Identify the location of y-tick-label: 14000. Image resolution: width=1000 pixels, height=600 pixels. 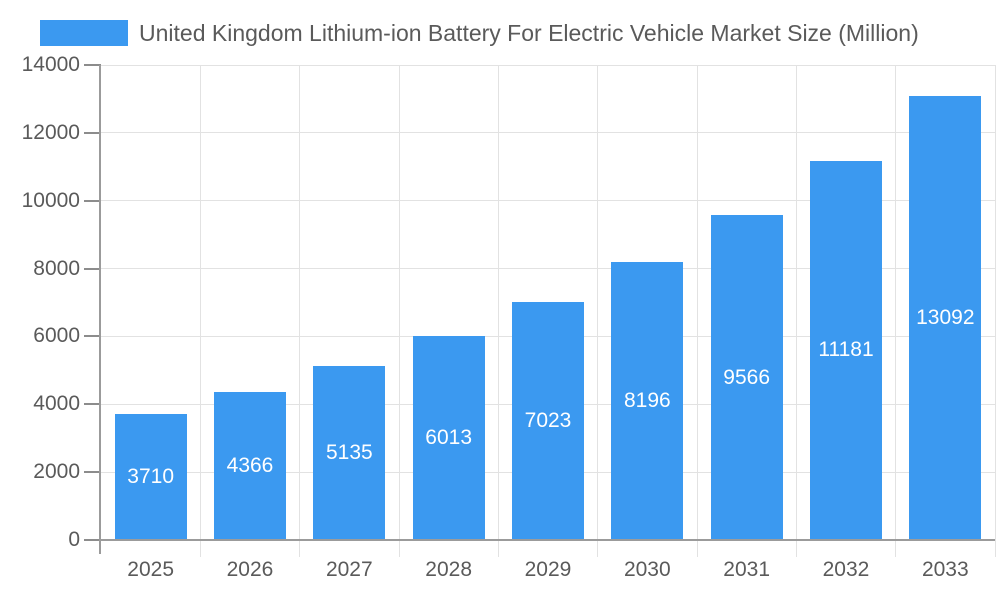
(50, 64).